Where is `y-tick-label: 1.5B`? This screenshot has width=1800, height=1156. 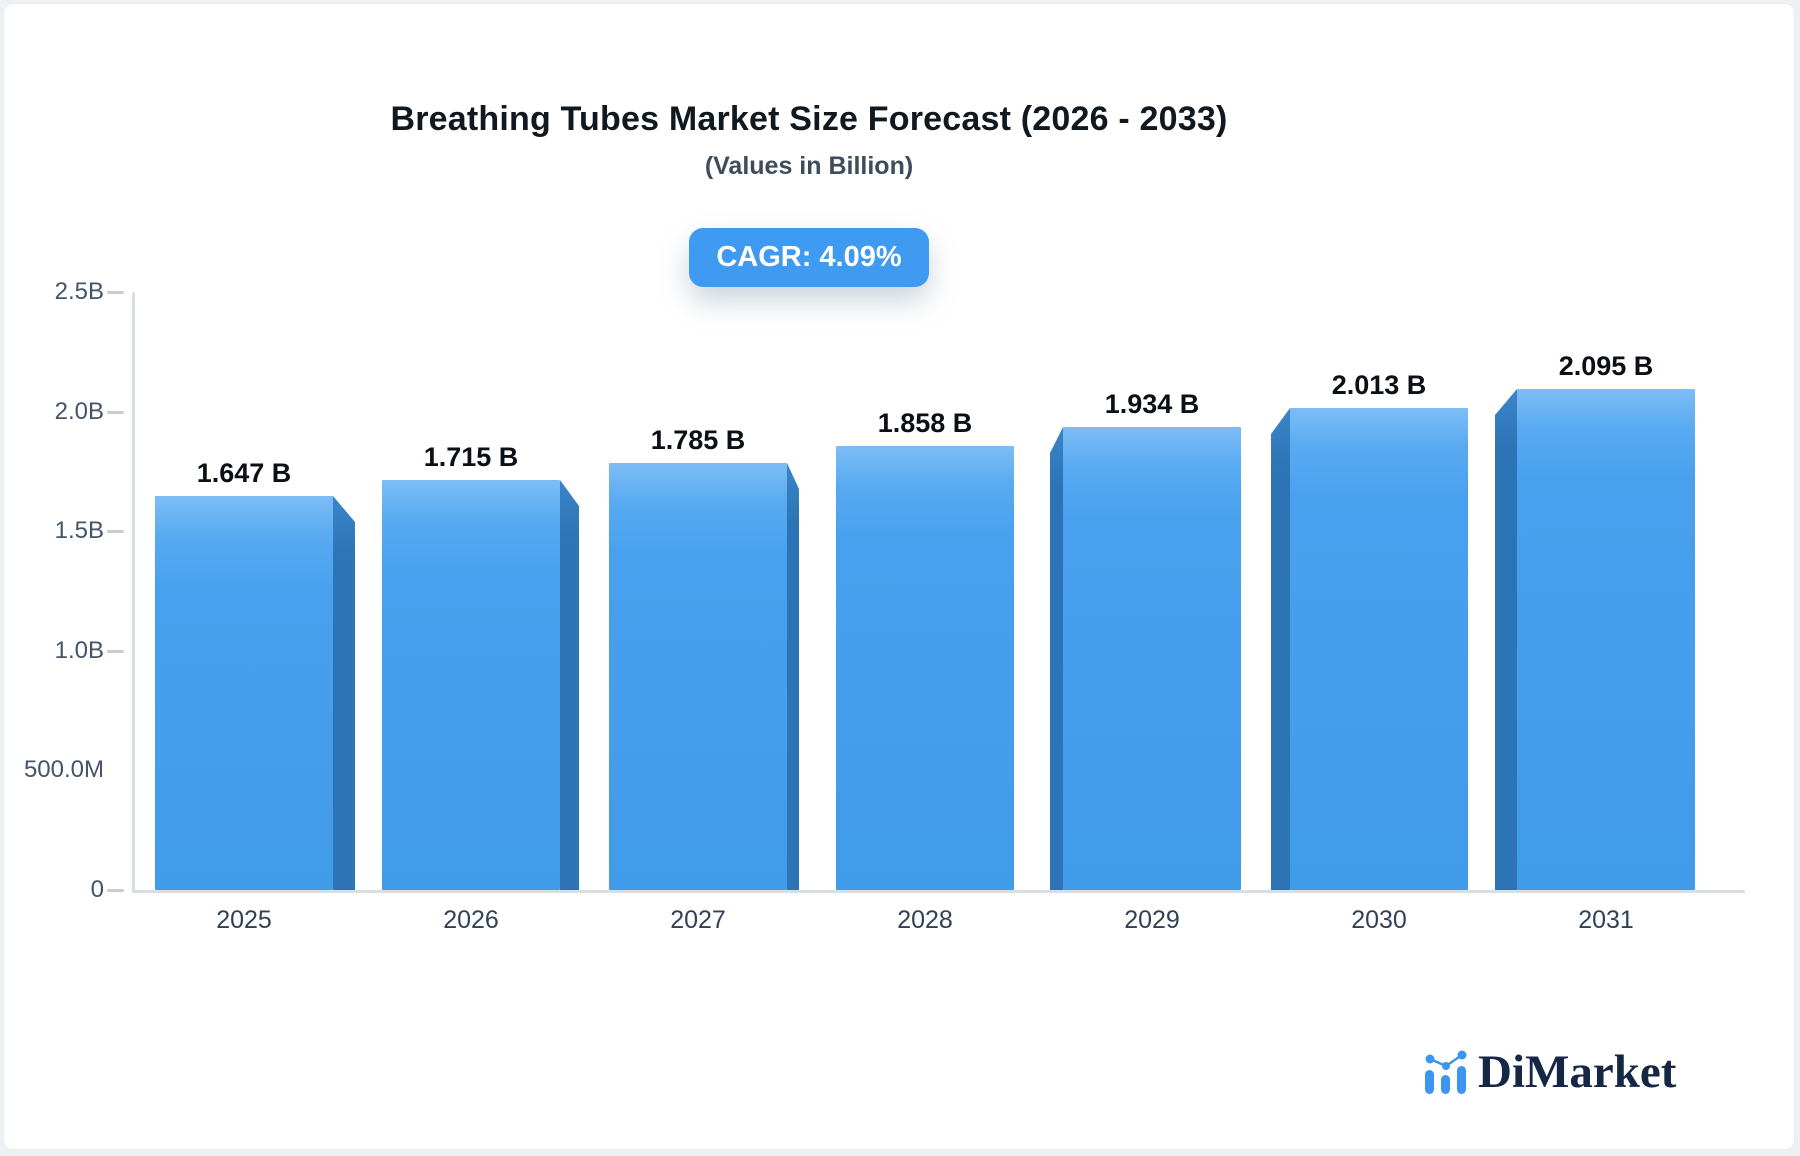 y-tick-label: 1.5B is located at coordinates (79, 531).